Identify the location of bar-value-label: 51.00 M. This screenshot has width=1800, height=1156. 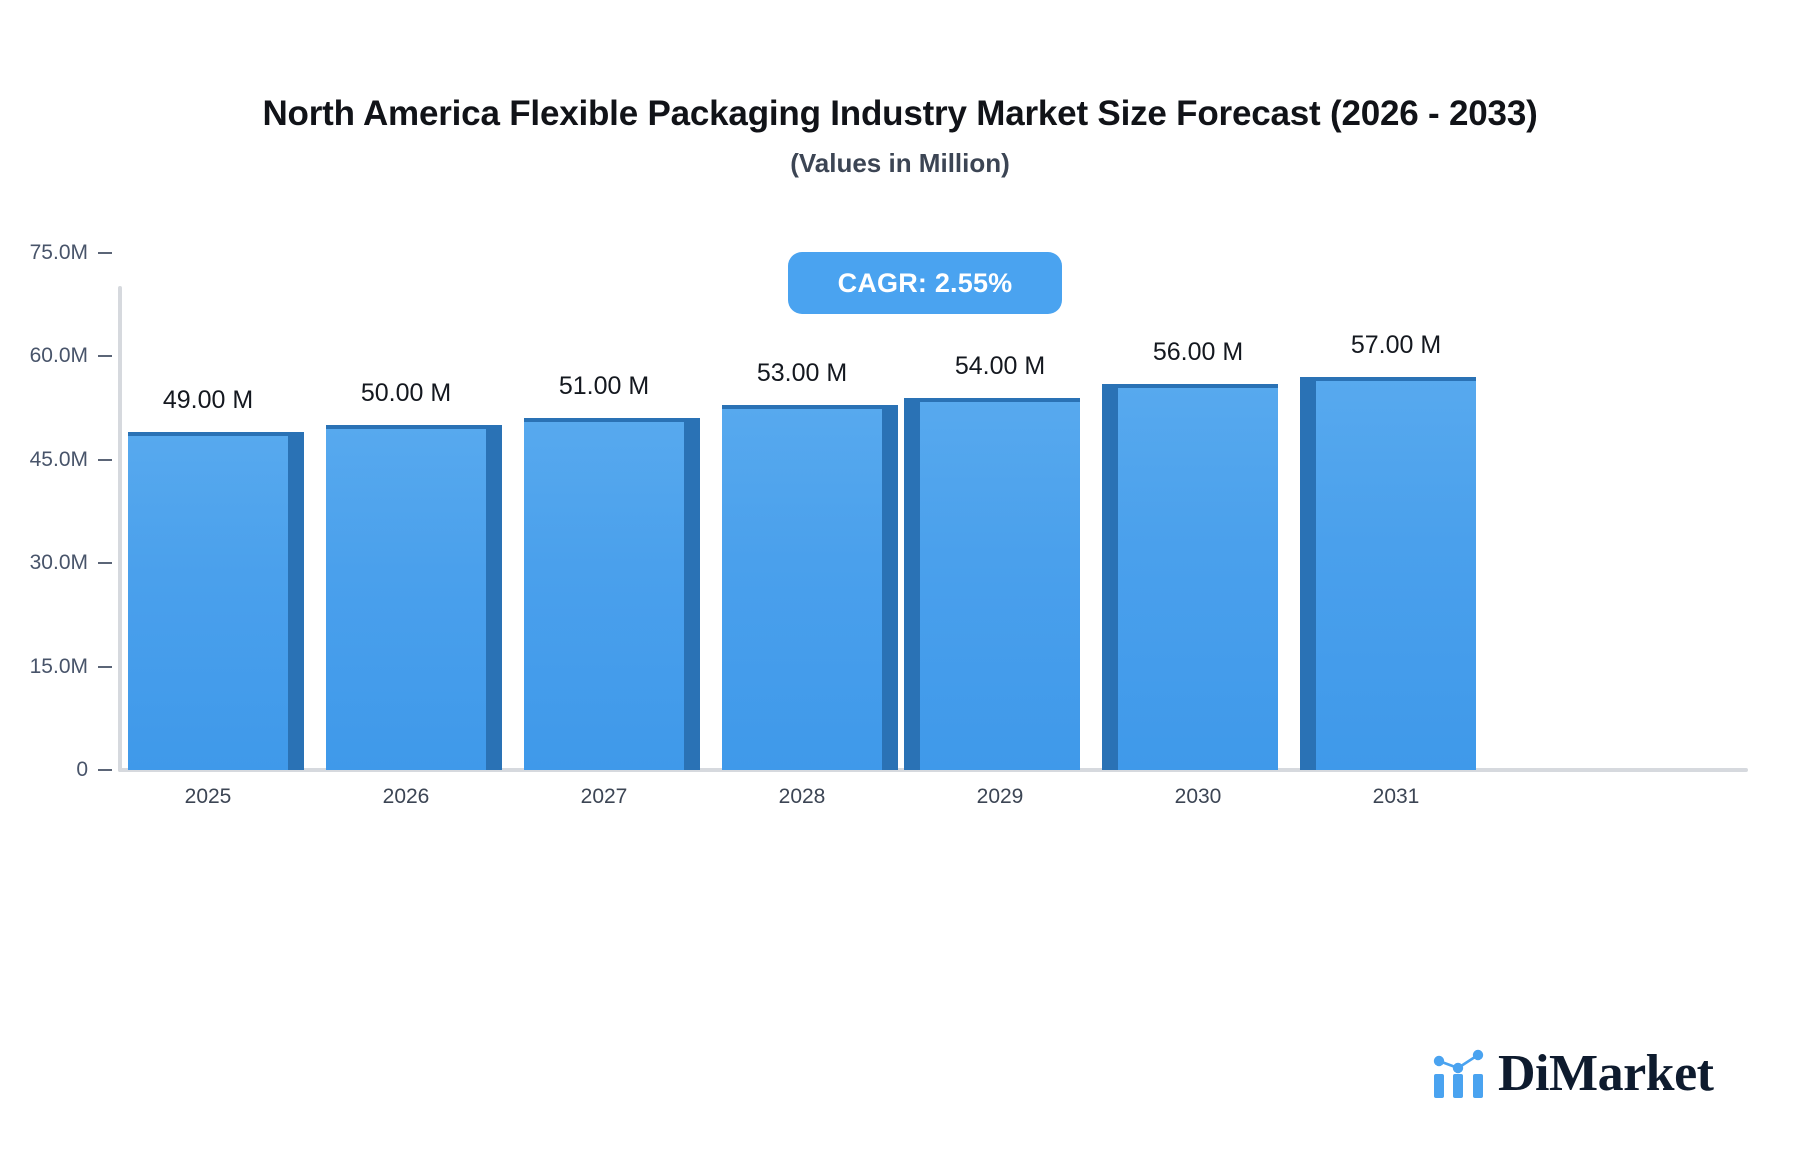
(604, 386).